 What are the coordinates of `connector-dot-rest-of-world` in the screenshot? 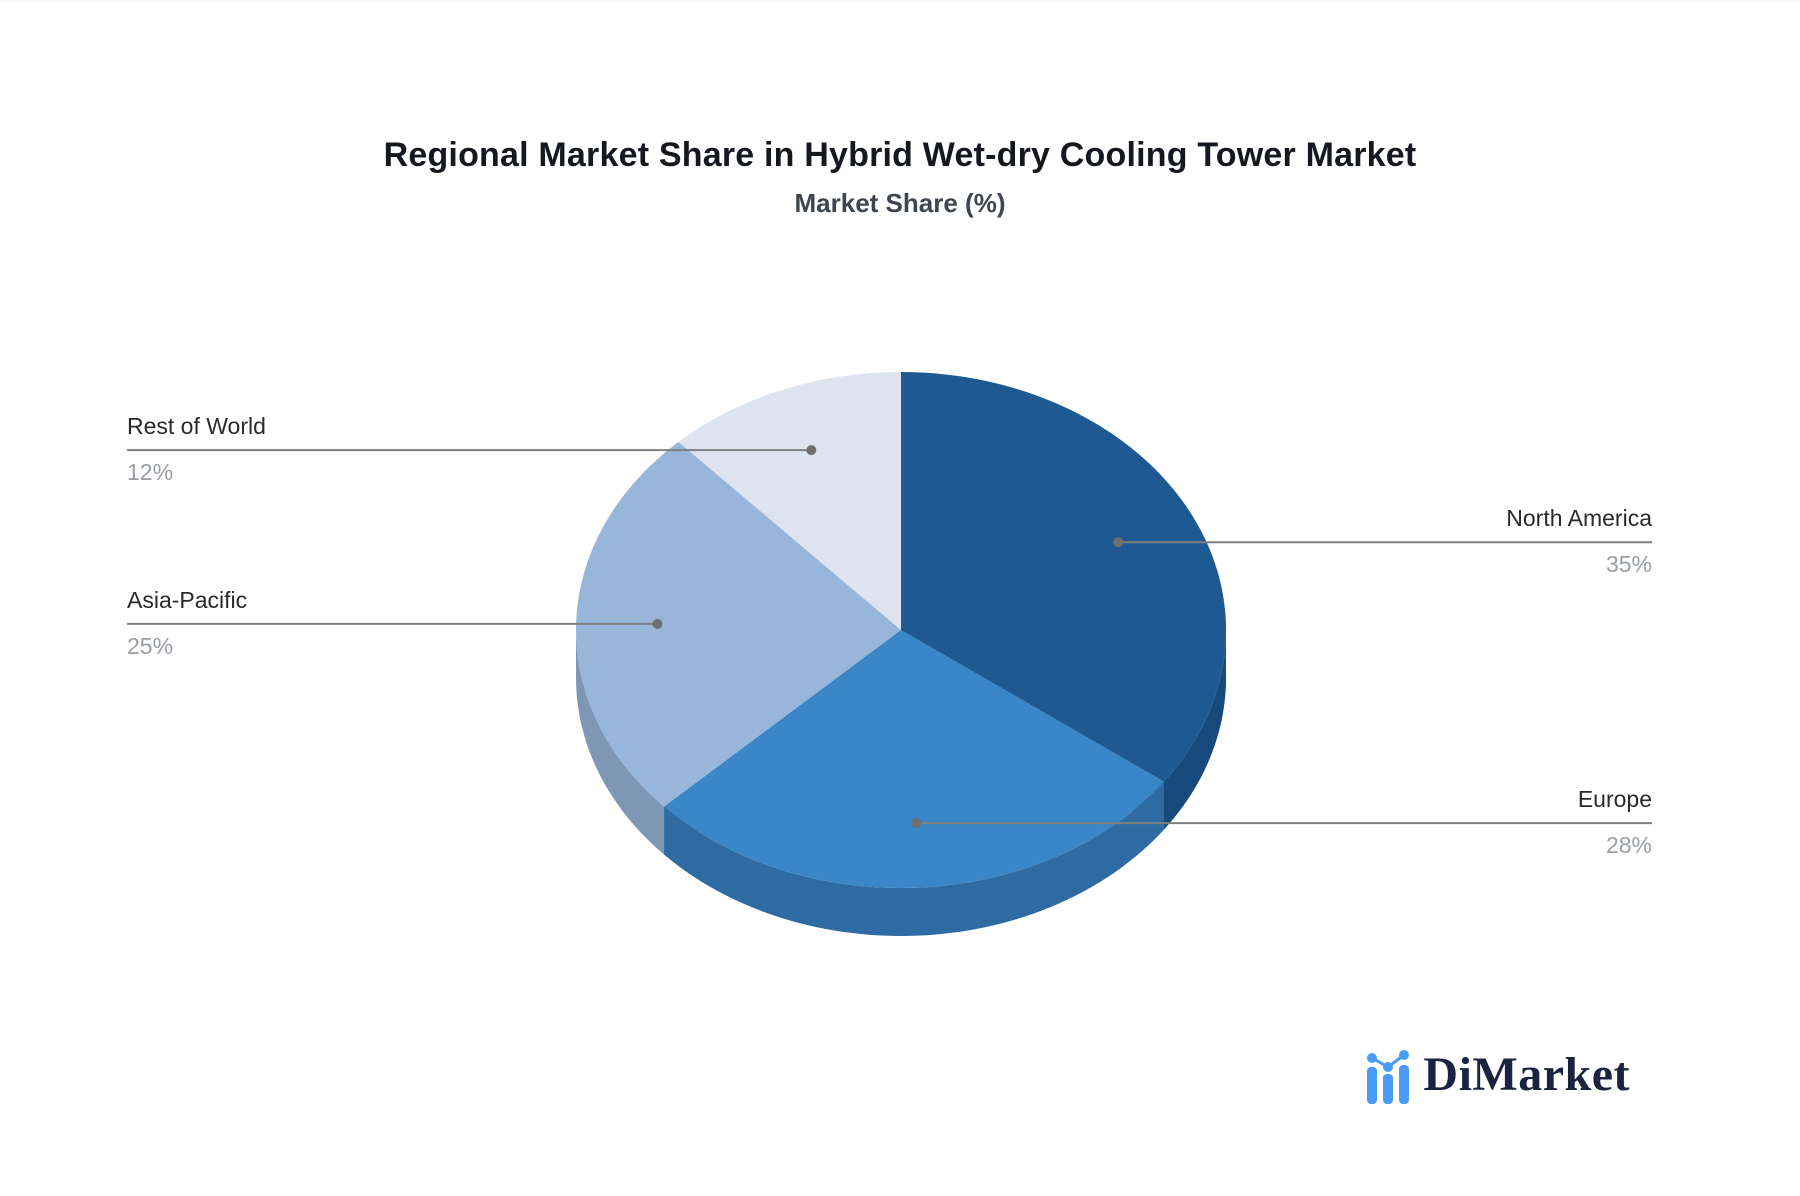 It's located at (811, 450).